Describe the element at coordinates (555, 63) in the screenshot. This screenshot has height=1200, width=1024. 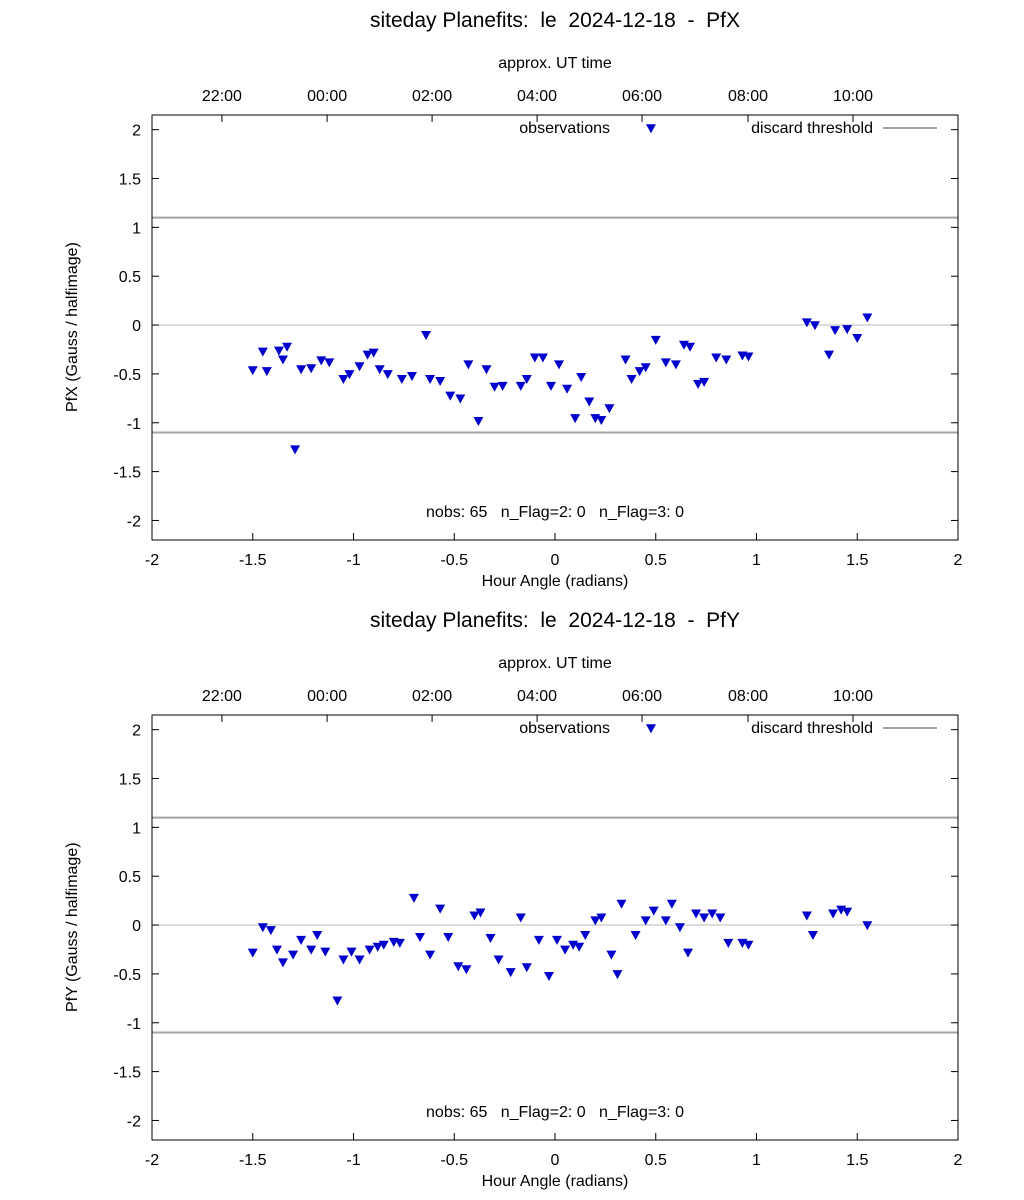
I see `top-axis-title-pfx: approx. UT time` at that location.